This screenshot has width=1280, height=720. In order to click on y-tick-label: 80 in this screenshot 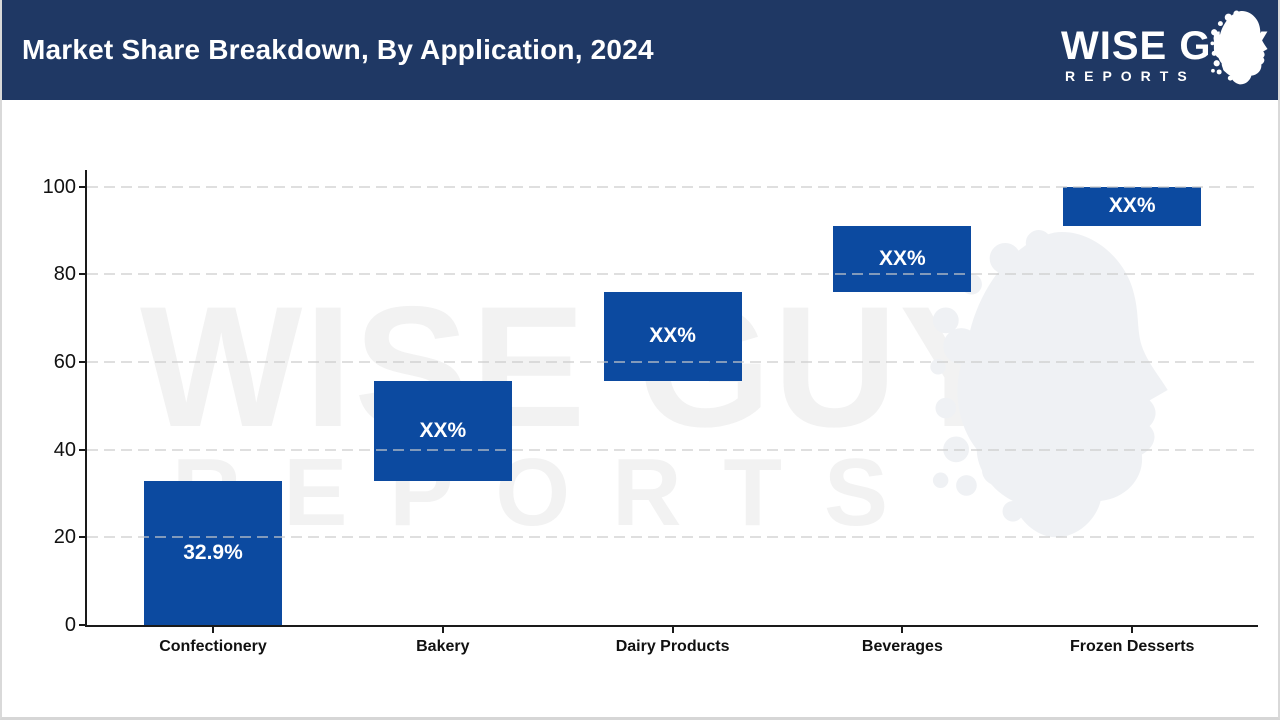, I will do `click(64, 274)`.